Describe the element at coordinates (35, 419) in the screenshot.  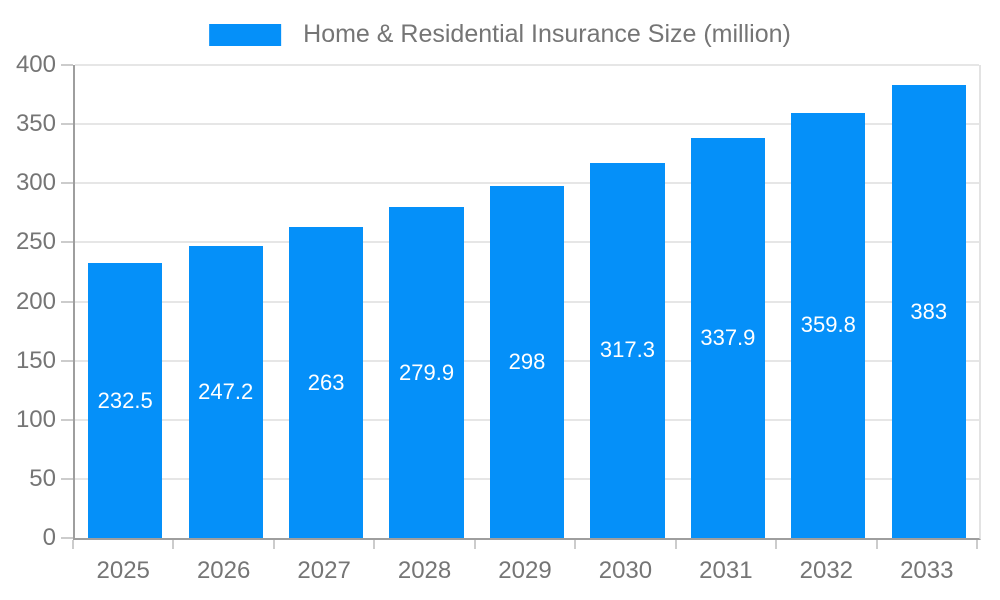
I see `y-tick-label: 100` at that location.